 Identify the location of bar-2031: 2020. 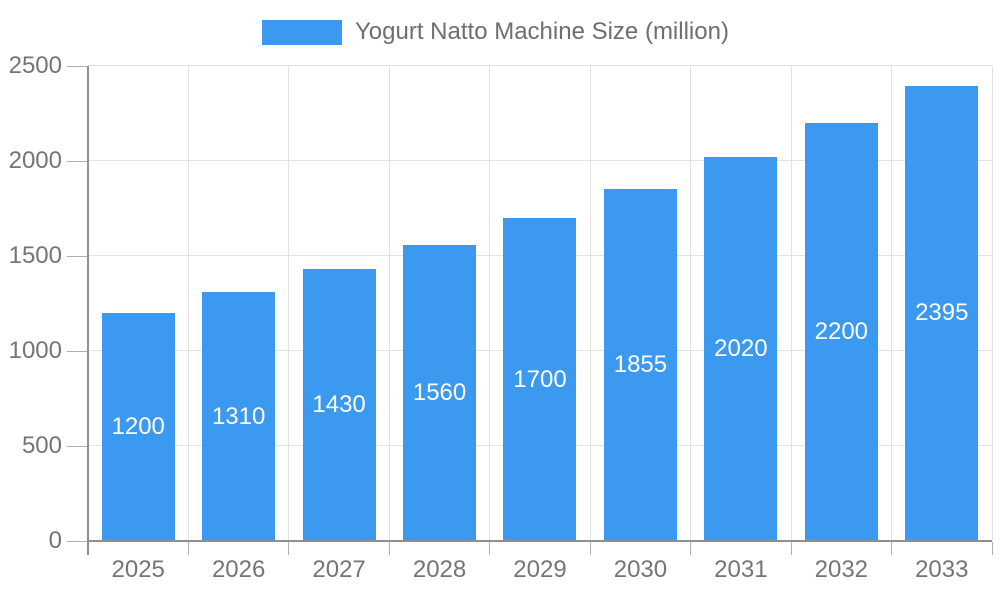
(741, 349).